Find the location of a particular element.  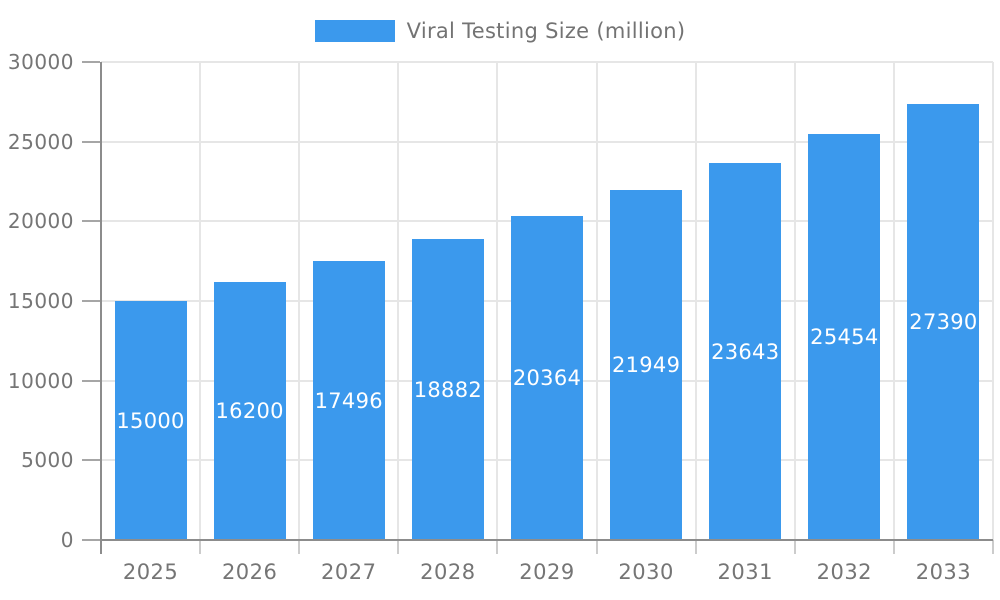

bar-2032: 25454 is located at coordinates (844, 337).